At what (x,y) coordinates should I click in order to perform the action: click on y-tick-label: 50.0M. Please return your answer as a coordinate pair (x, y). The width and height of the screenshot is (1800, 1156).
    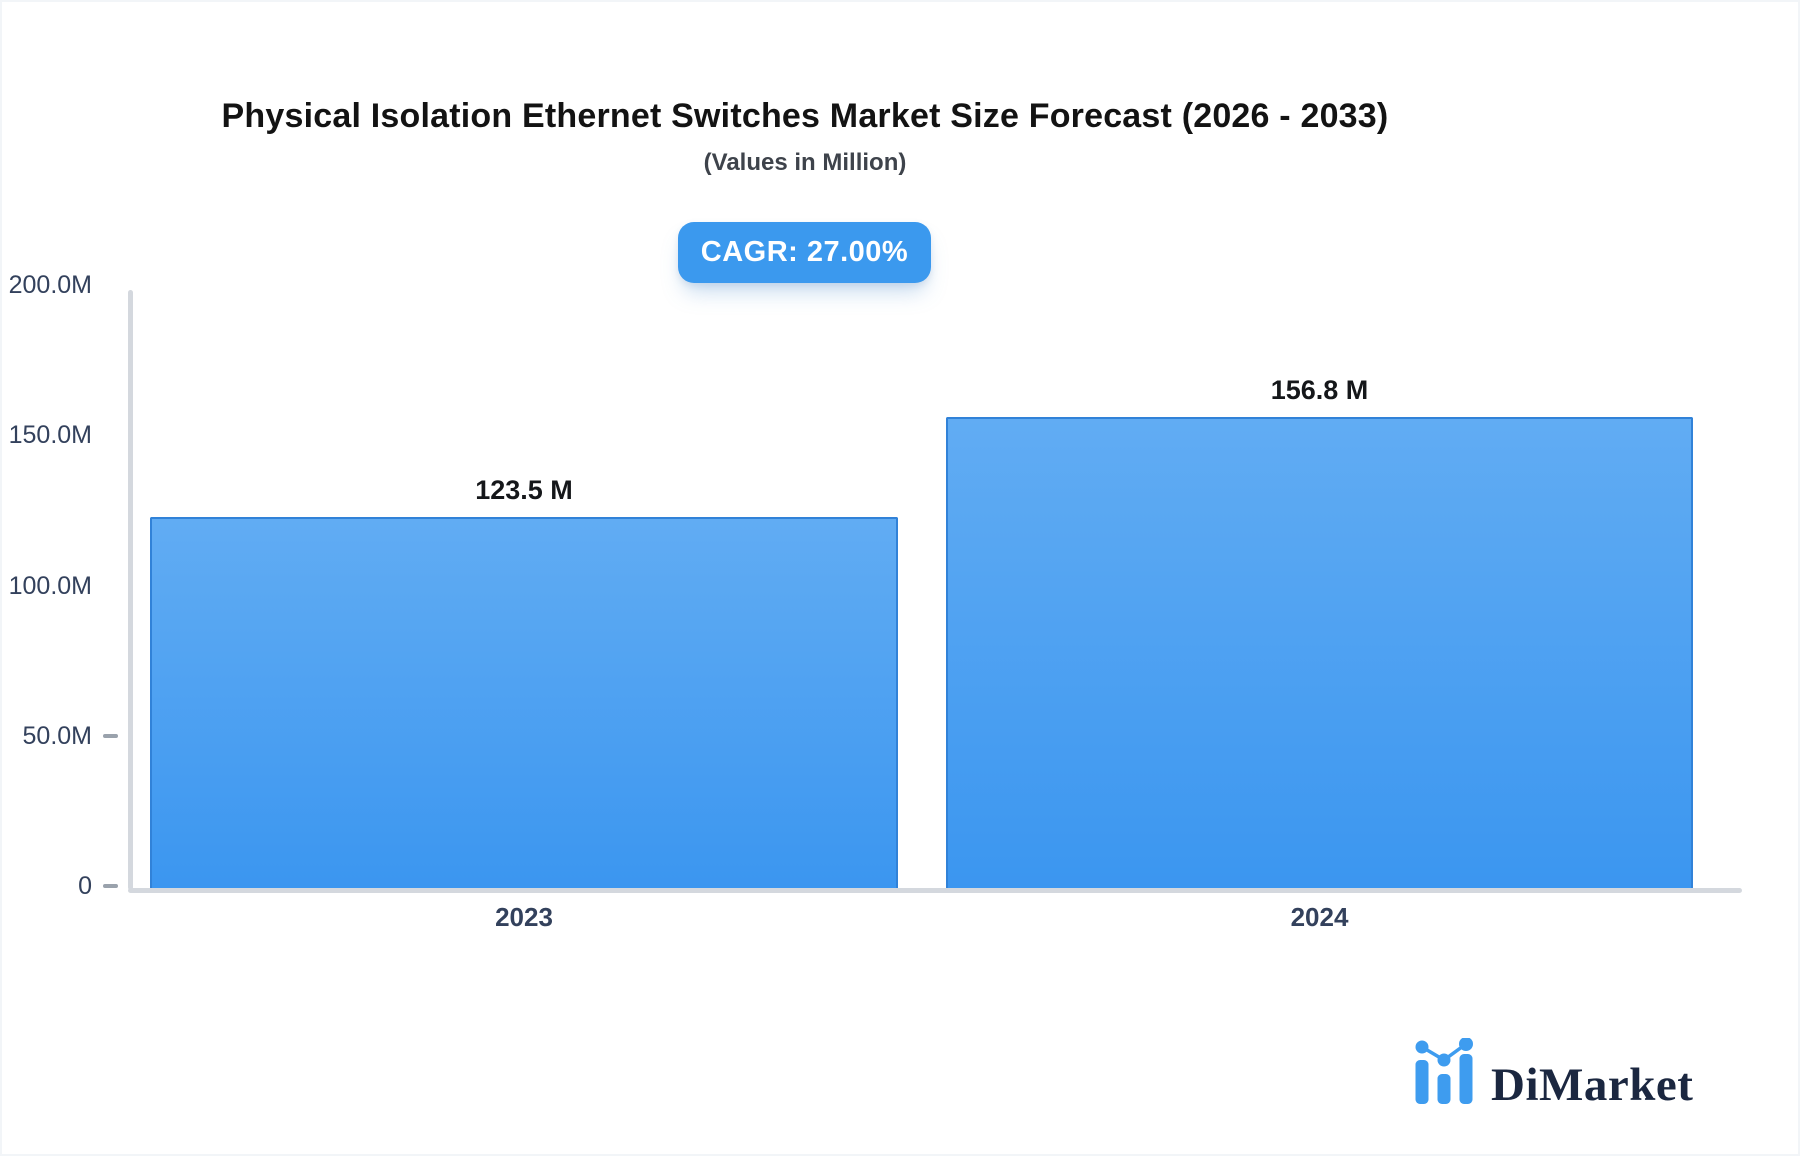
    Looking at the image, I should click on (57, 735).